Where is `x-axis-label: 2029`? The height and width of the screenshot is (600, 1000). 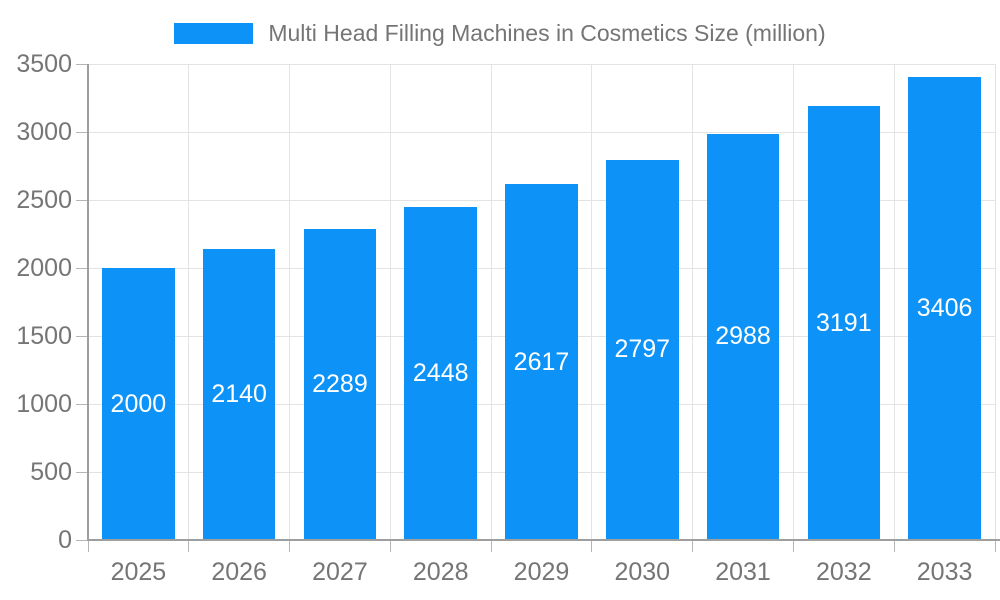 x-axis-label: 2029 is located at coordinates (541, 572).